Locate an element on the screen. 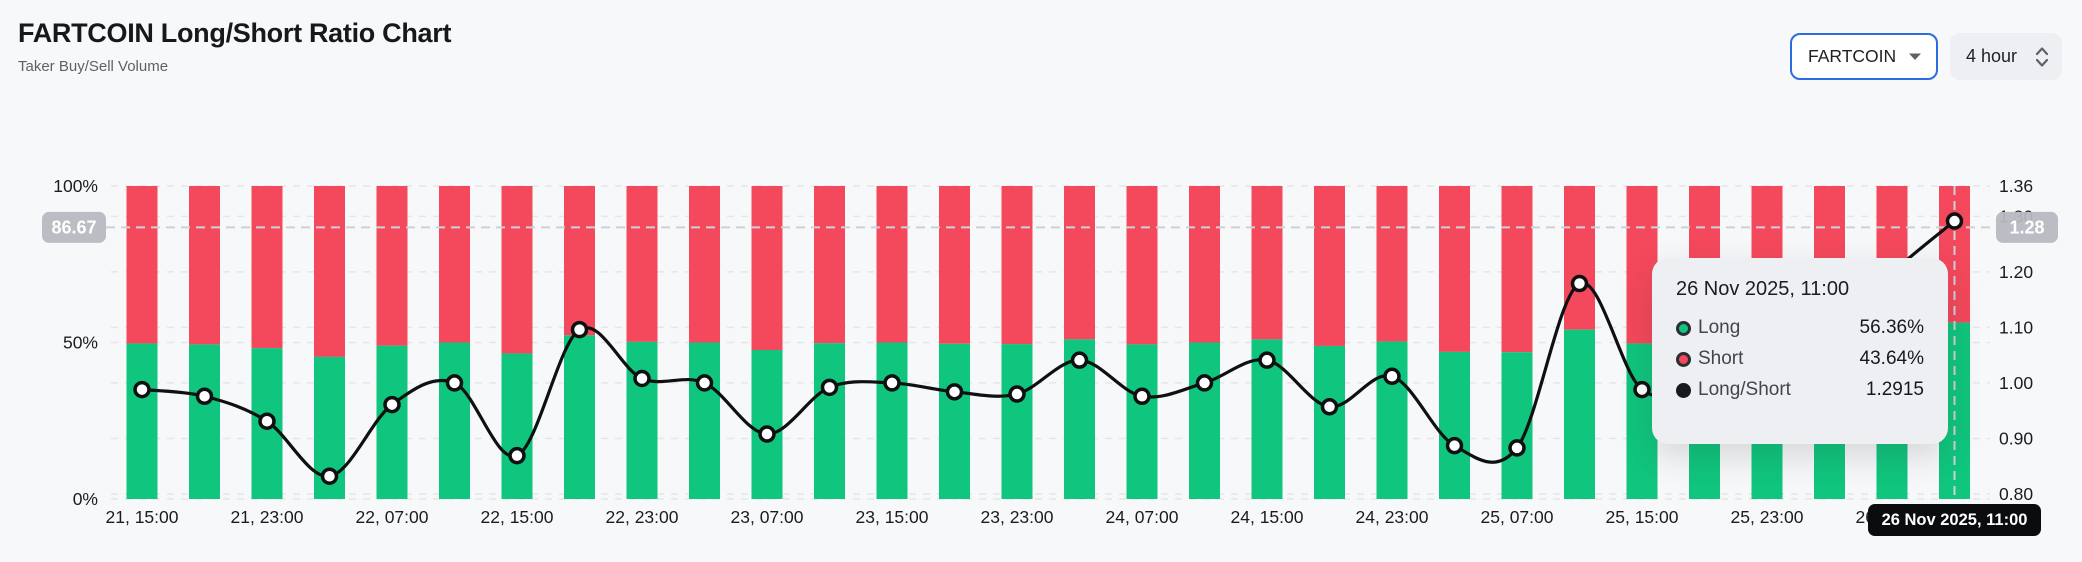 The image size is (2082, 562). tooltip-row-ratio: Long/Short 1.2915 is located at coordinates (1800, 390).